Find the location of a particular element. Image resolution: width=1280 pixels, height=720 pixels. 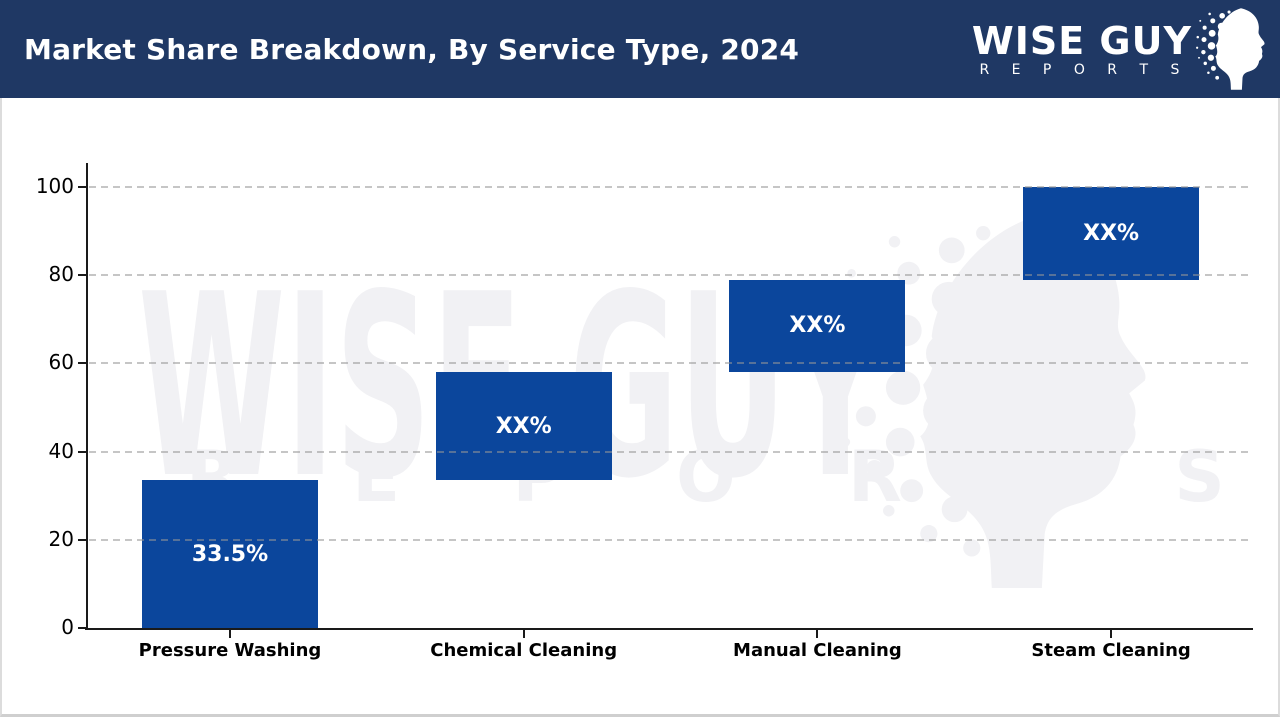

bar-steam-cleaning: XX% is located at coordinates (1111, 233).